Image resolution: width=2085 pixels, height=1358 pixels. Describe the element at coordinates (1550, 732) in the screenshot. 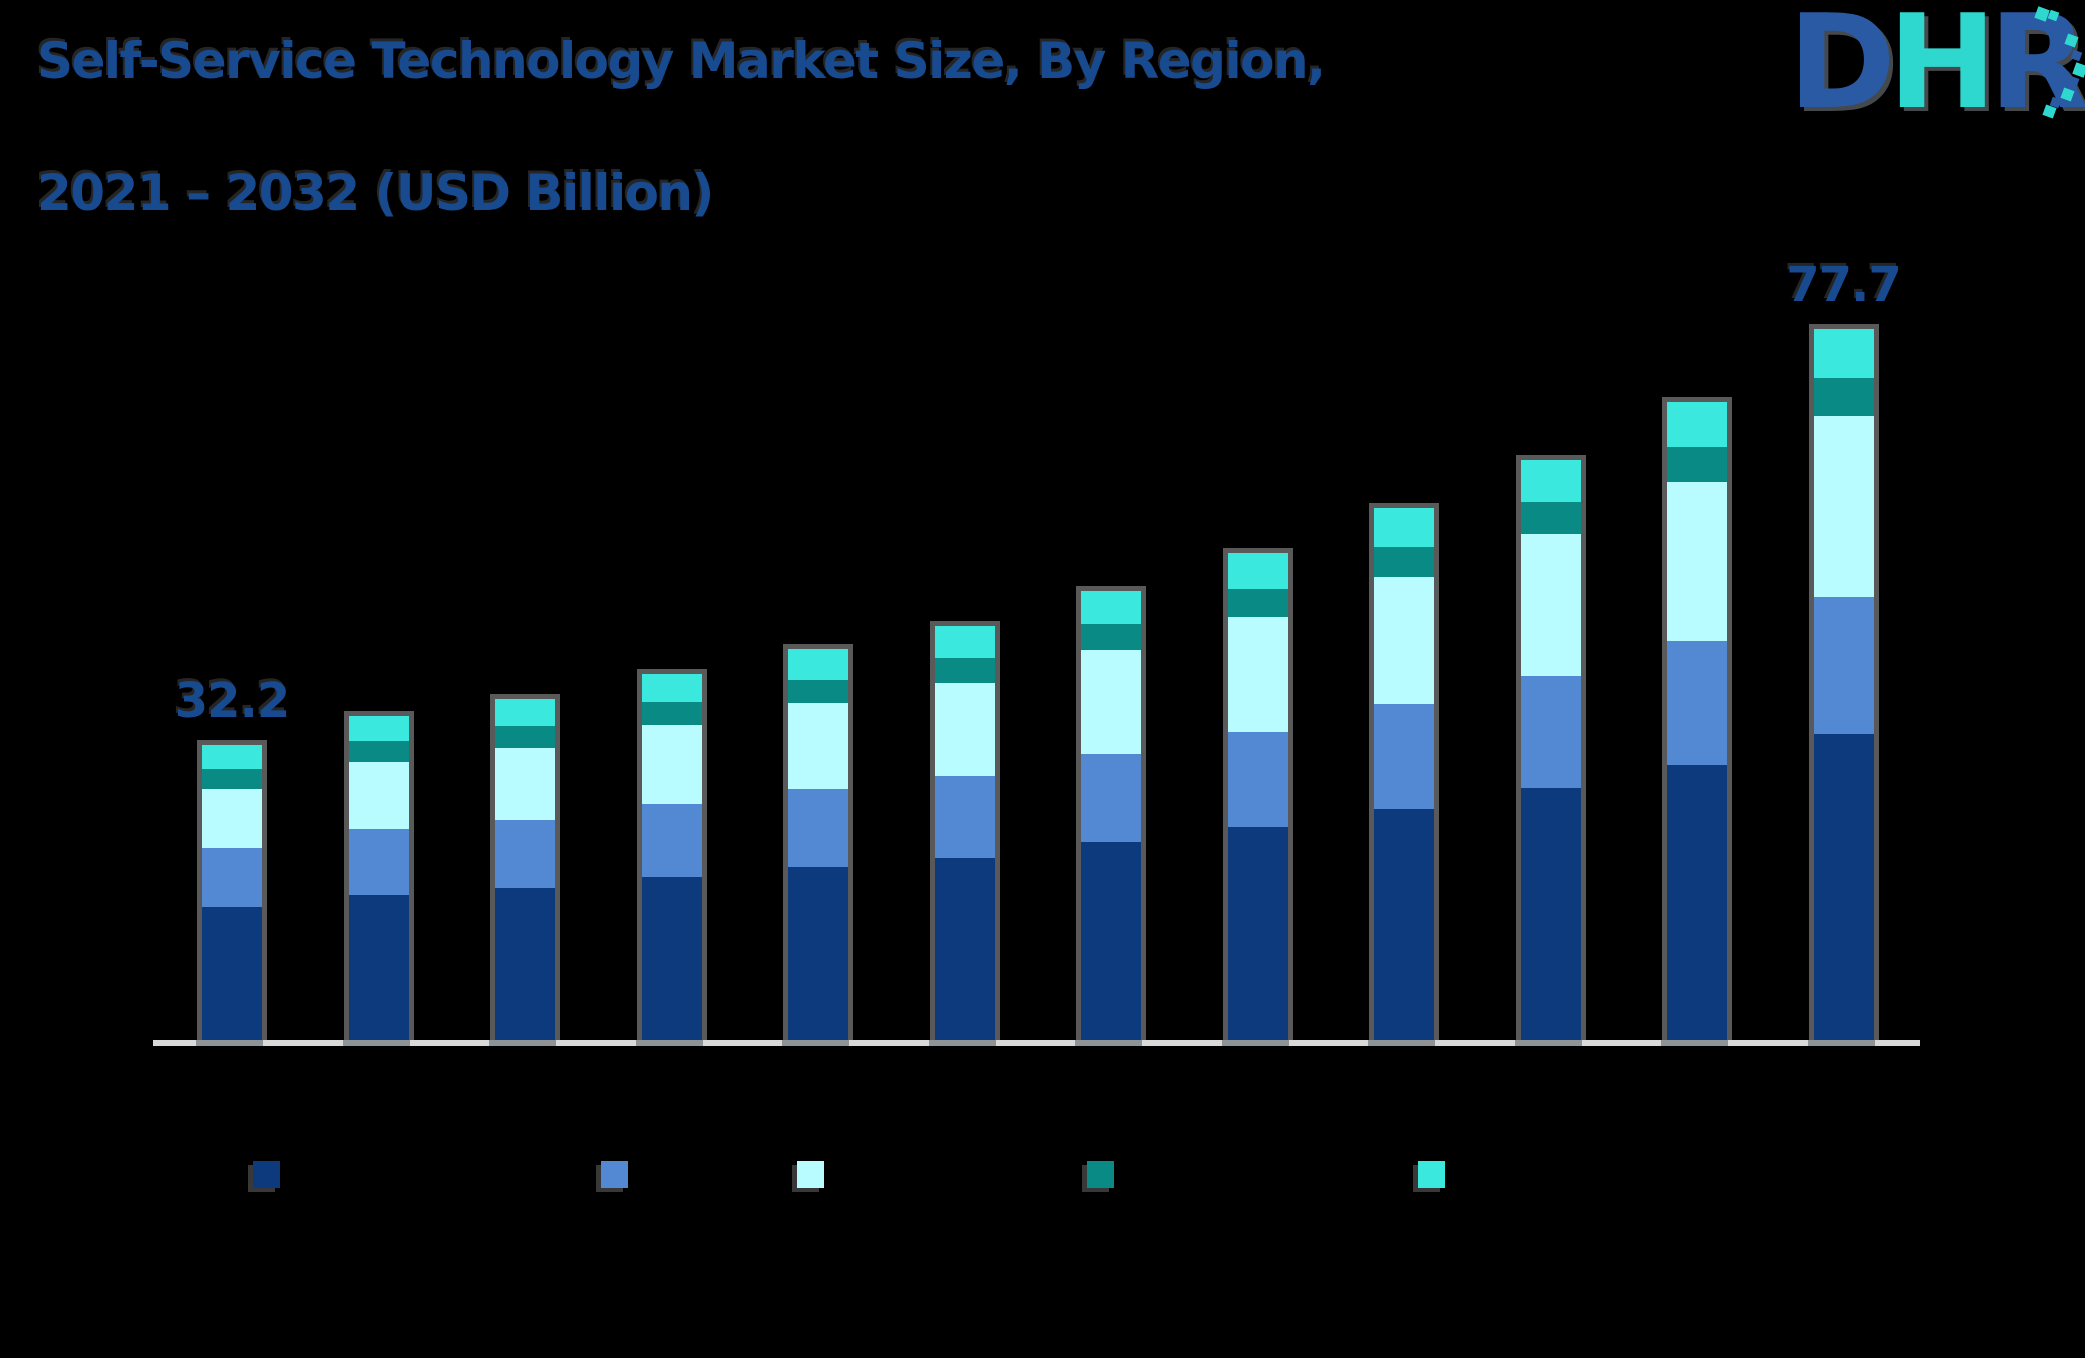

I see `bar-segment-region-2-2030` at that location.